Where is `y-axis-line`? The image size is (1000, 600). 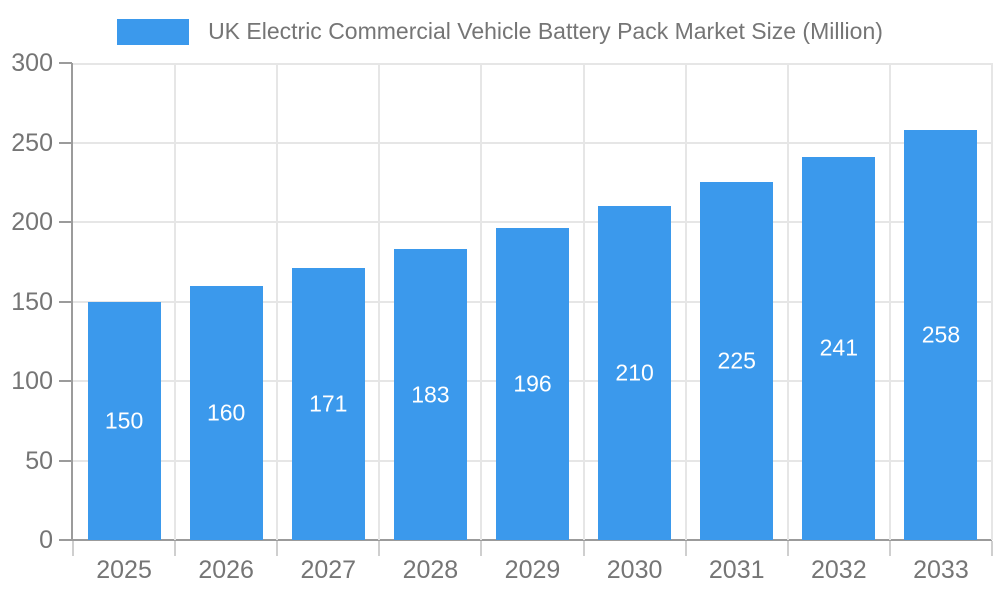
y-axis-line is located at coordinates (72, 302).